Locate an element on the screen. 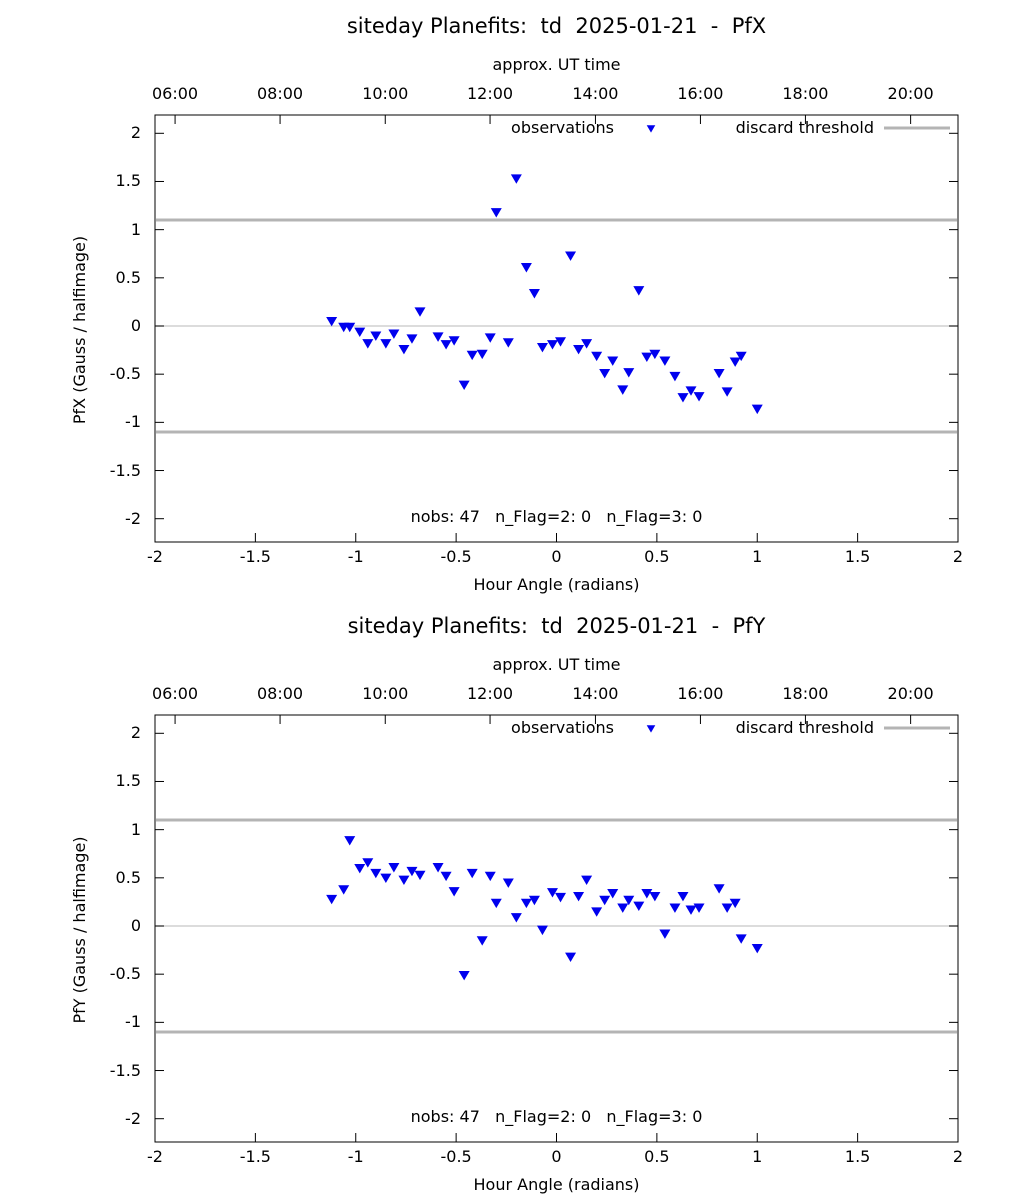 This screenshot has height=1200, width=1024. x-tick-label: 1.5 is located at coordinates (857, 556).